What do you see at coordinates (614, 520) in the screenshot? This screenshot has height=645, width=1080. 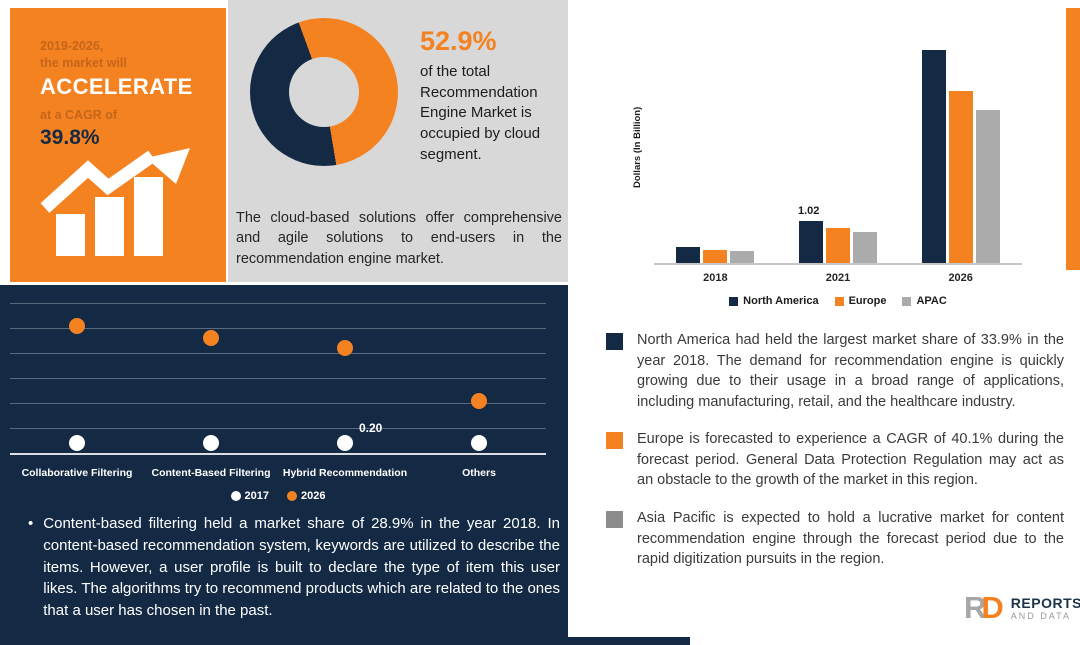 I see `bullet-square-asia-pacific` at bounding box center [614, 520].